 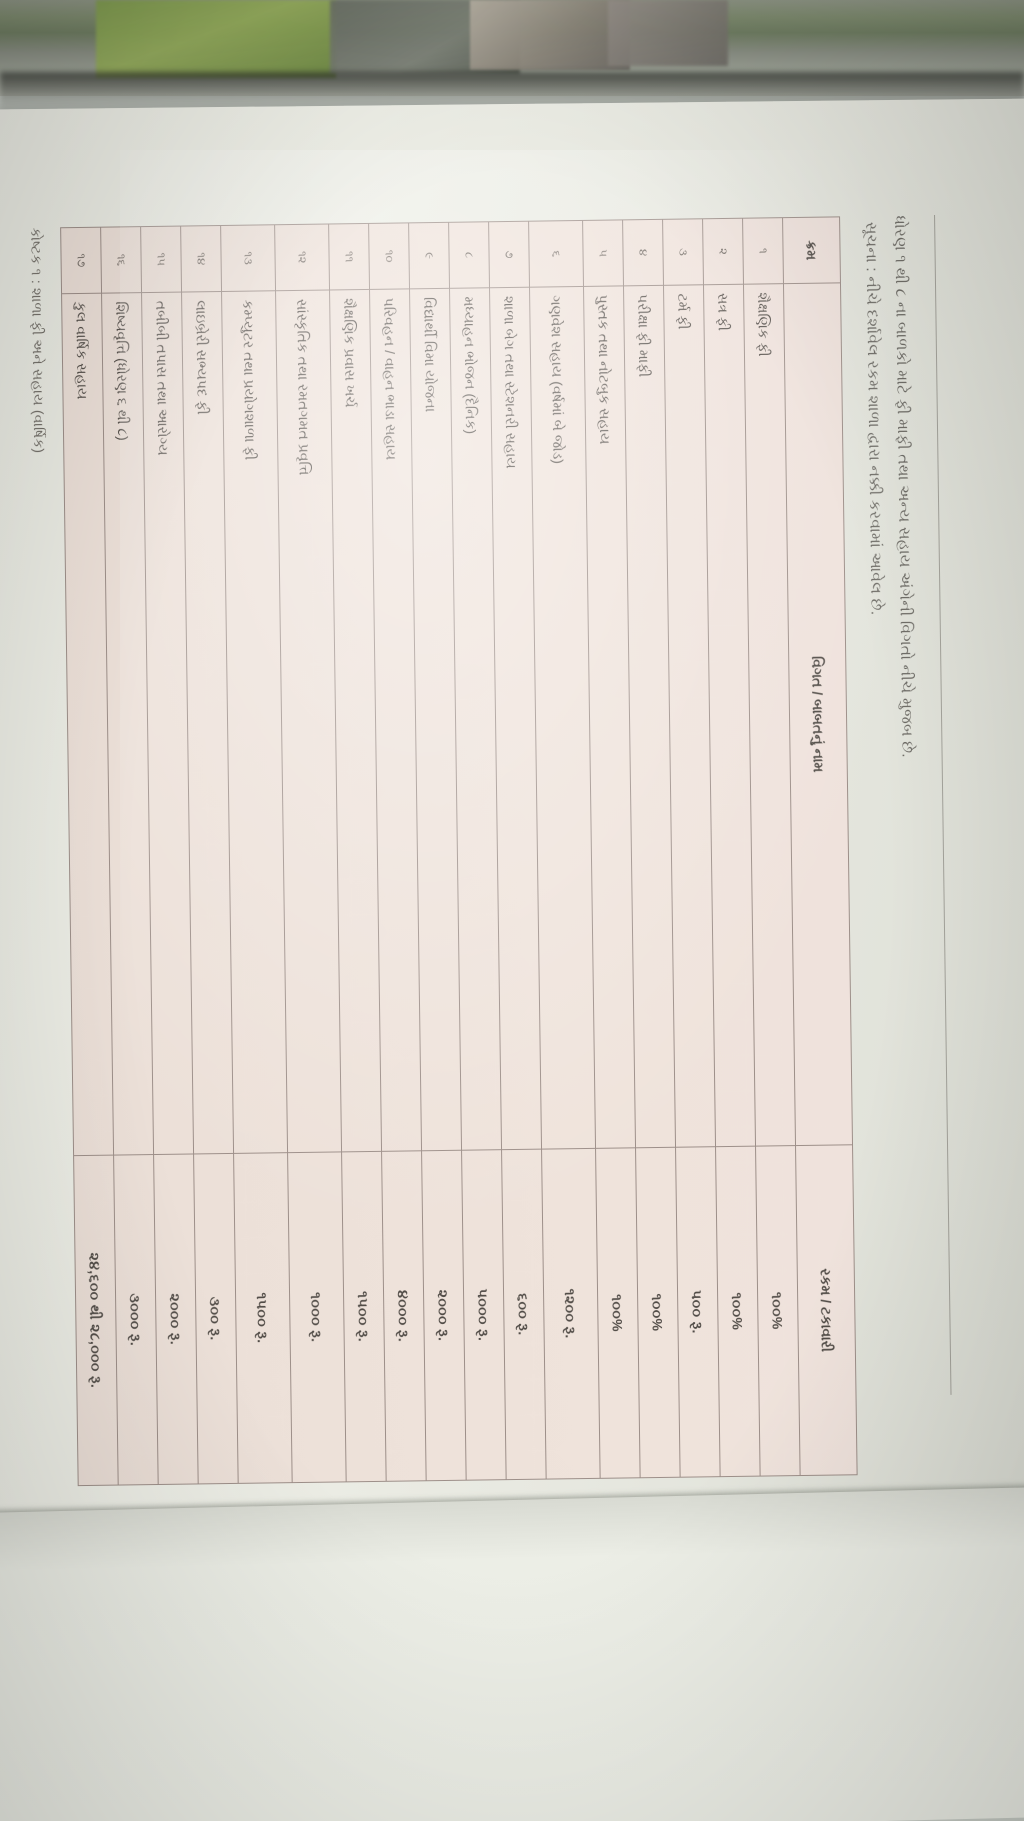 I want to click on cell-value: ૨૪,૬૦૦ થી ૨૮,૦૦૦ રૂ., so click(x=95, y=1320).